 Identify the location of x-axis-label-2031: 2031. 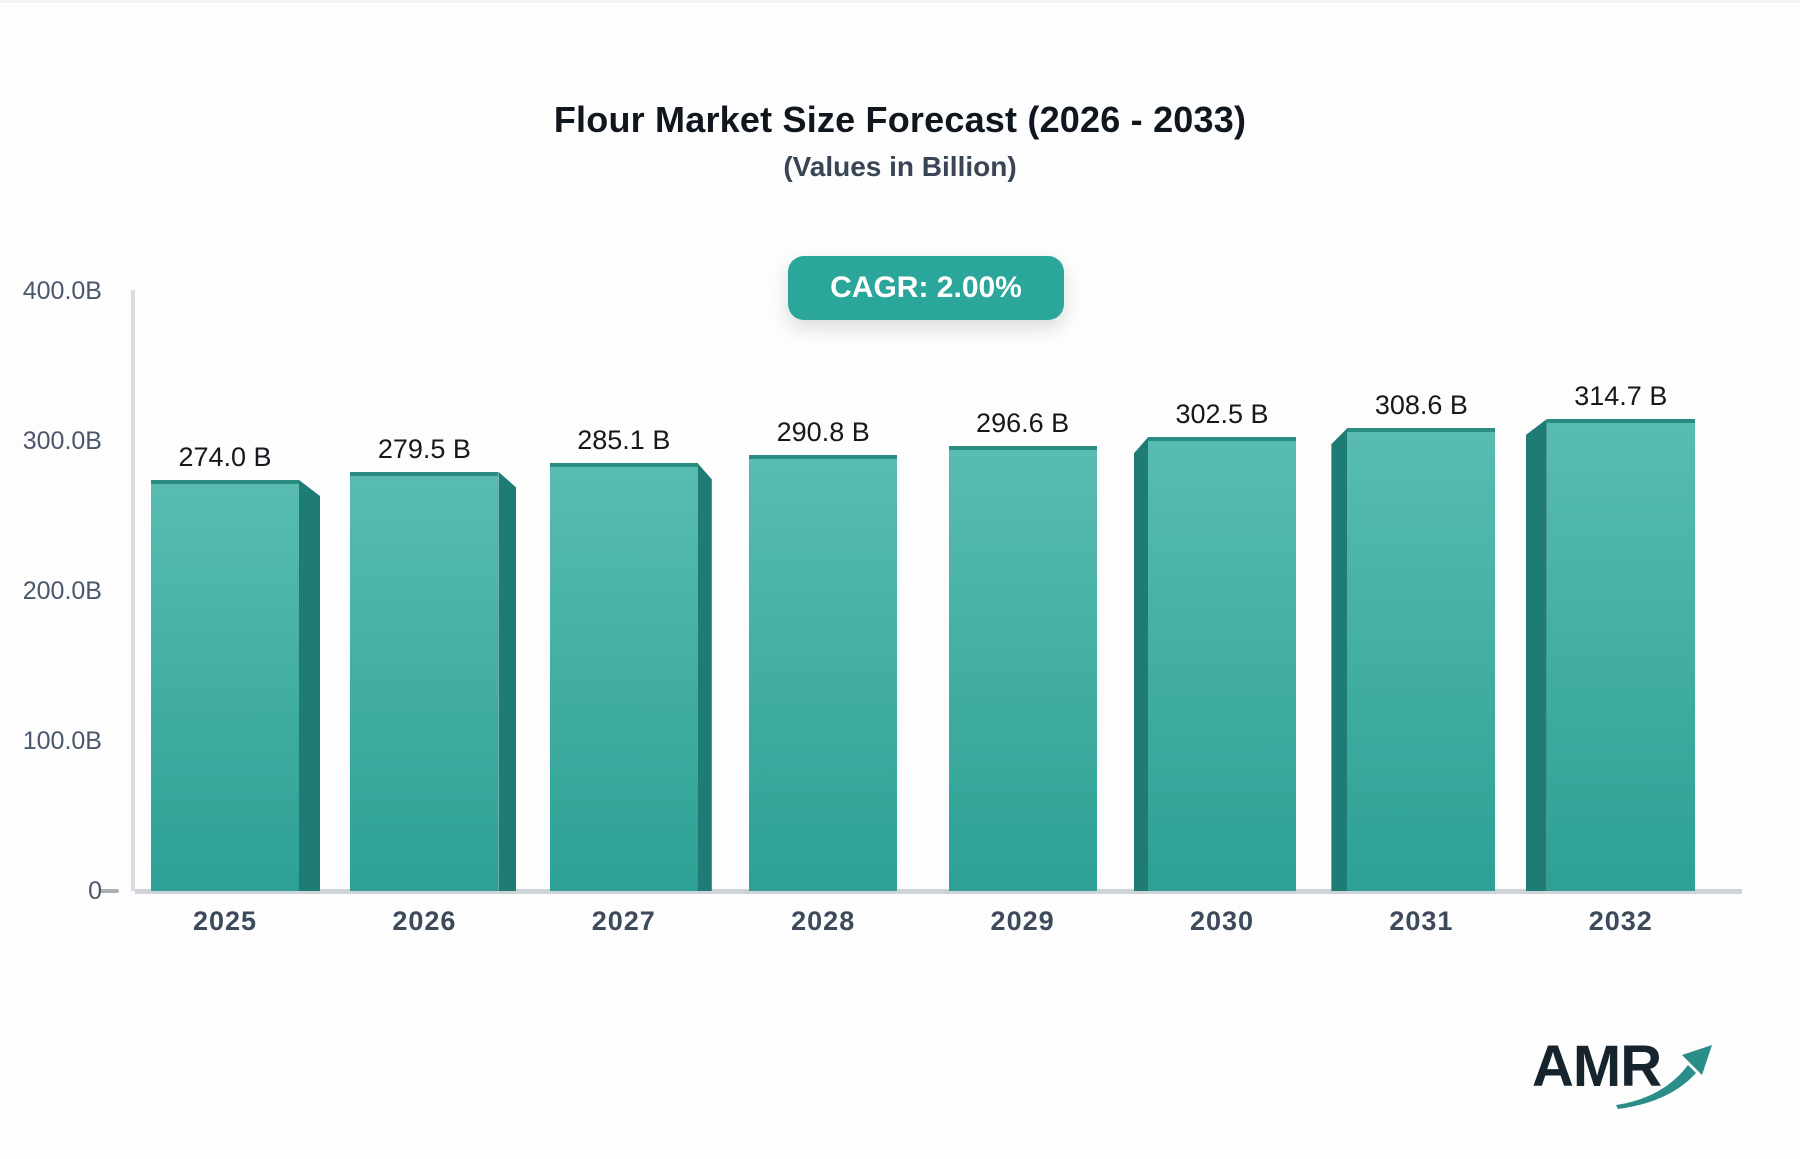
(1421, 921).